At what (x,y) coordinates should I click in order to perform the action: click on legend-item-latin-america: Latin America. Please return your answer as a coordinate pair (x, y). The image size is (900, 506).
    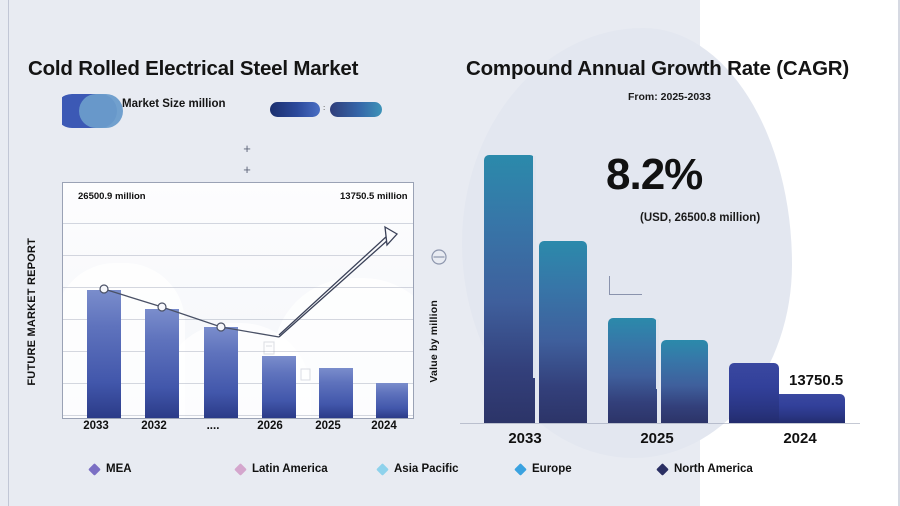
    Looking at the image, I should click on (281, 469).